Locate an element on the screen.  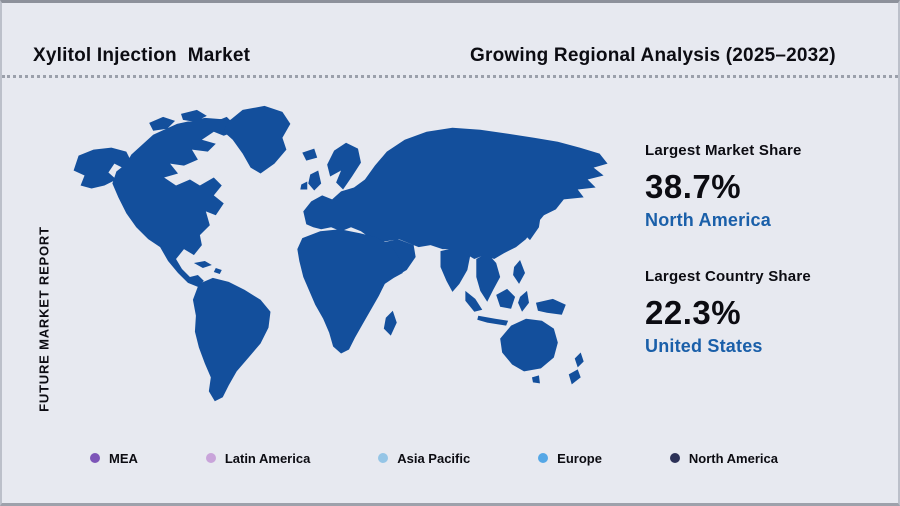
dotted-divider is located at coordinates (450, 76).